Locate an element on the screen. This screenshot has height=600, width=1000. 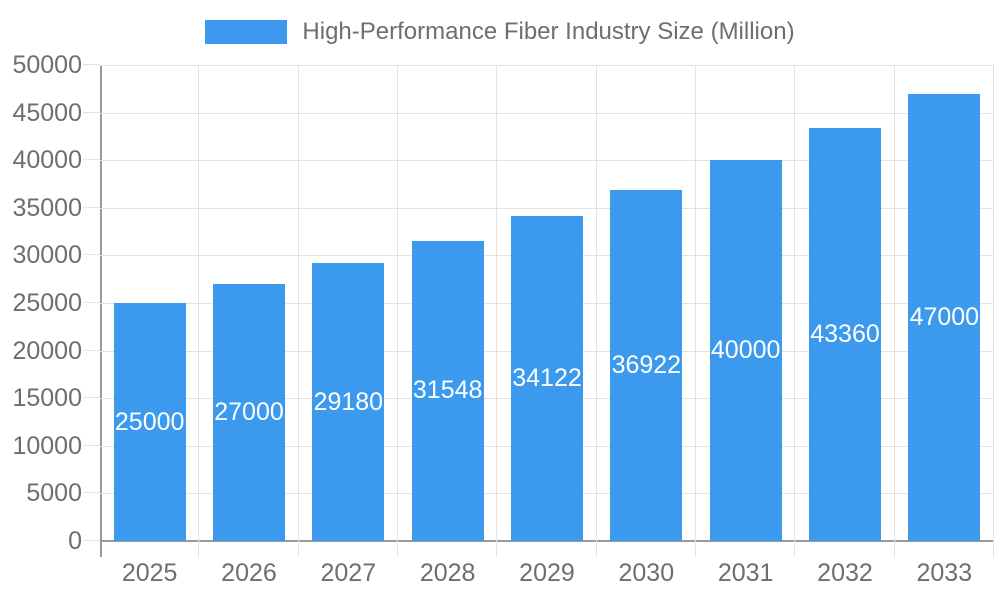
x-axis-tick-label: 2032 is located at coordinates (845, 573).